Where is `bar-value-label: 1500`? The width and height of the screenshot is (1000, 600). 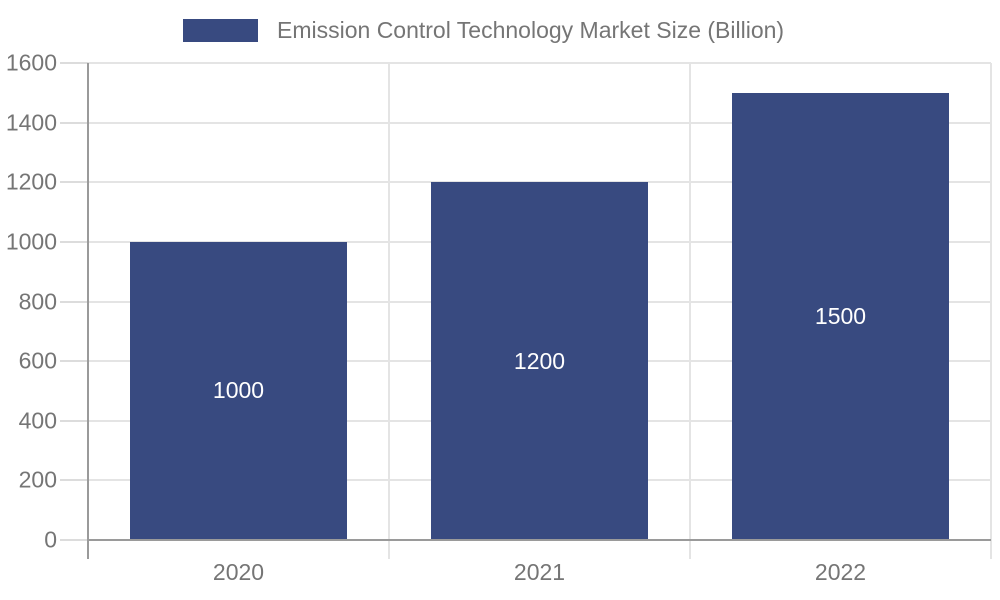
bar-value-label: 1500 is located at coordinates (840, 315).